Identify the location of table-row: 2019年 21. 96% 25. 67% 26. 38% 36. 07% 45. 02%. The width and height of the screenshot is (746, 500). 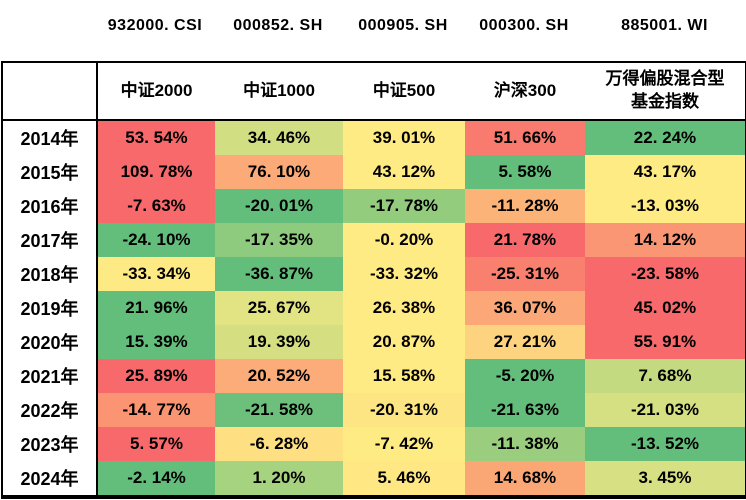
(374, 308).